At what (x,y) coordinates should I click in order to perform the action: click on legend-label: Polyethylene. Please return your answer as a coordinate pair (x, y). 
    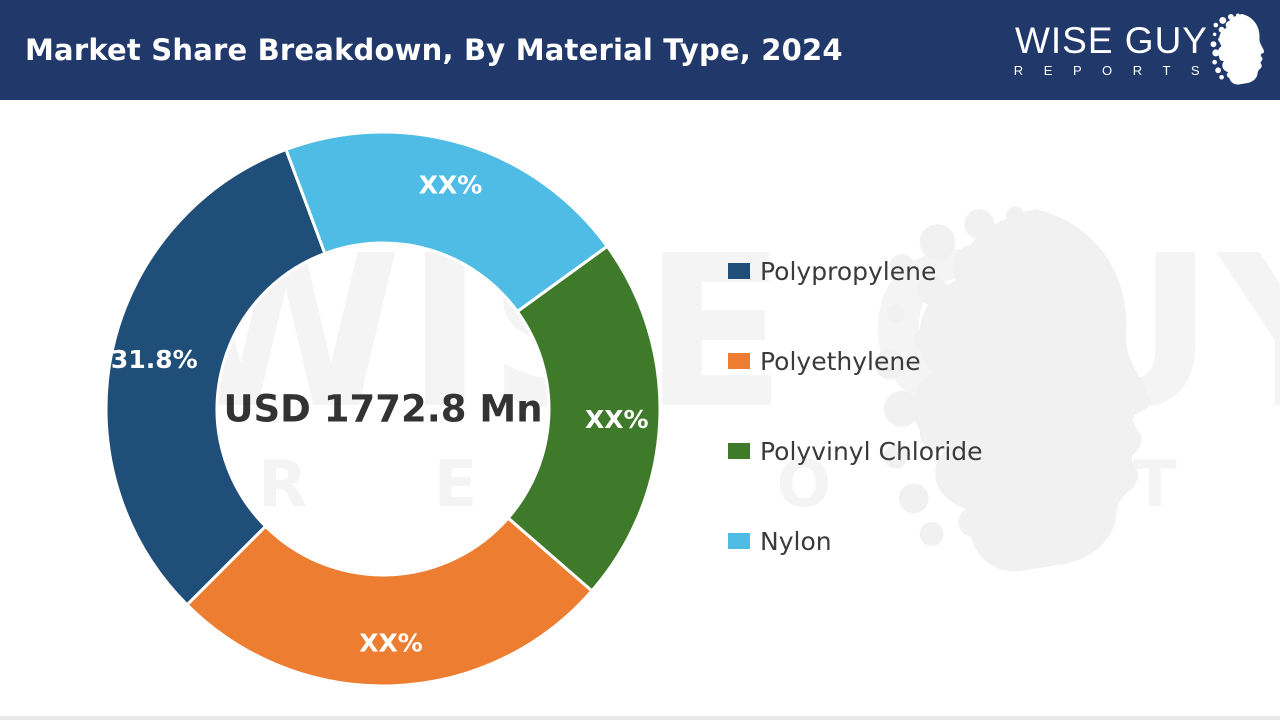
    Looking at the image, I should click on (840, 361).